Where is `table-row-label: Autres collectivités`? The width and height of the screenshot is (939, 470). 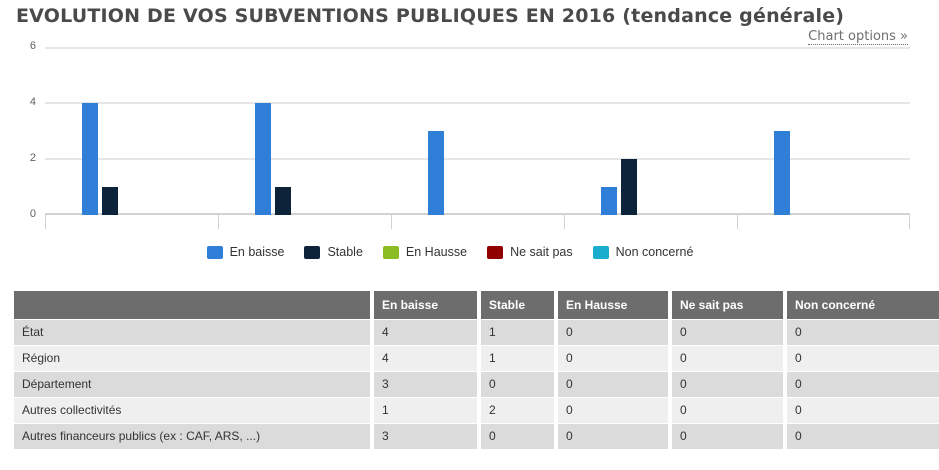
table-row-label: Autres collectivités is located at coordinates (192, 410).